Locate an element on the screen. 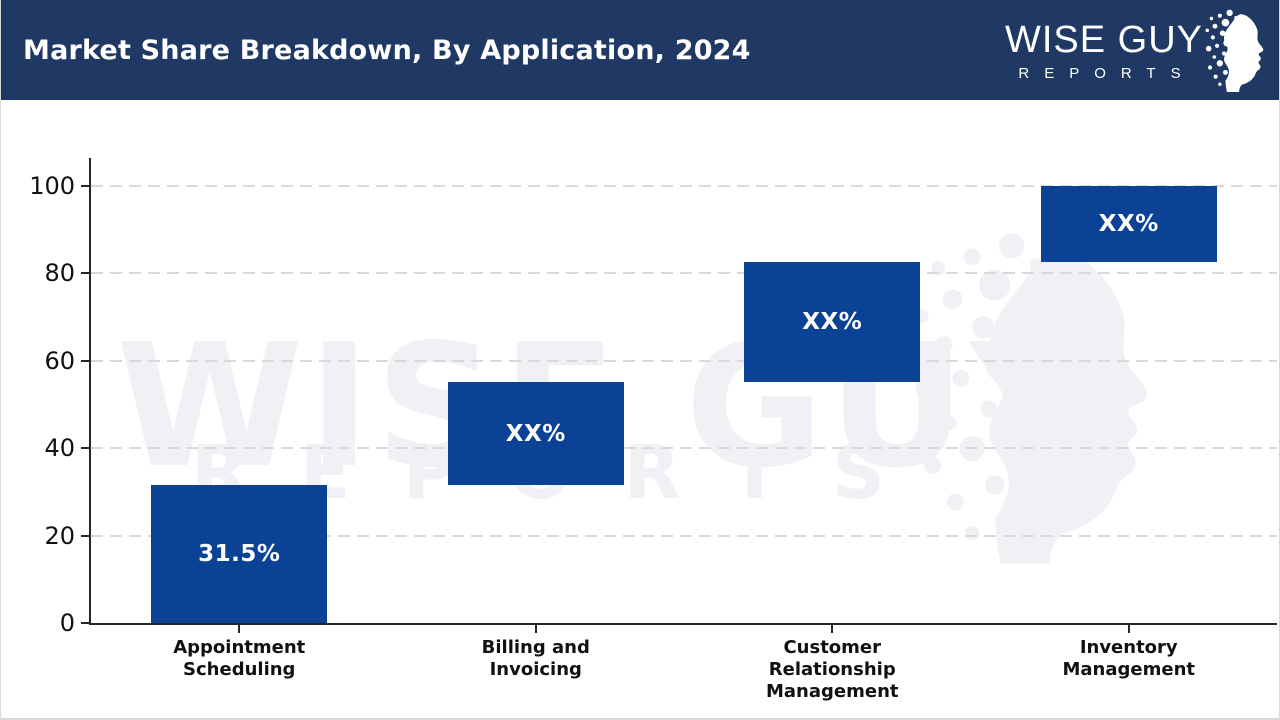  y-tick-label: 80 is located at coordinates (59, 273).